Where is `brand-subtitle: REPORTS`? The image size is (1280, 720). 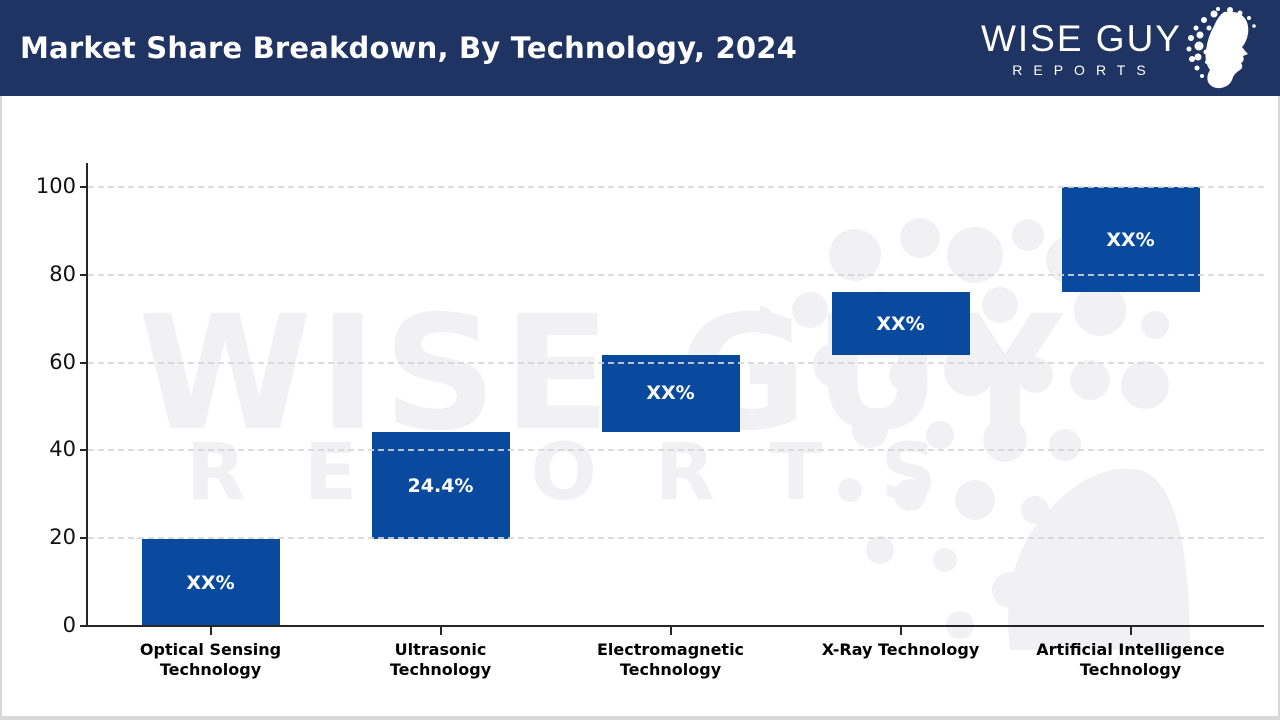 brand-subtitle: REPORTS is located at coordinates (1084, 70).